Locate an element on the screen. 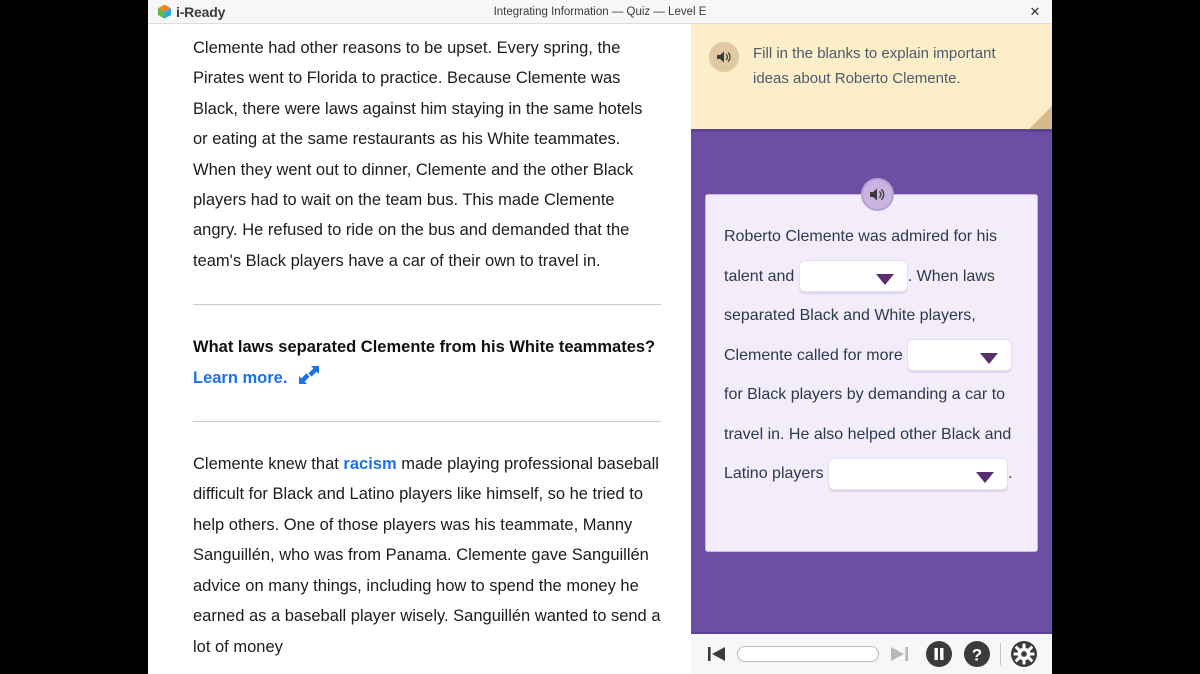 This screenshot has width=1200, height=674. toolbar-divider is located at coordinates (1000, 654).